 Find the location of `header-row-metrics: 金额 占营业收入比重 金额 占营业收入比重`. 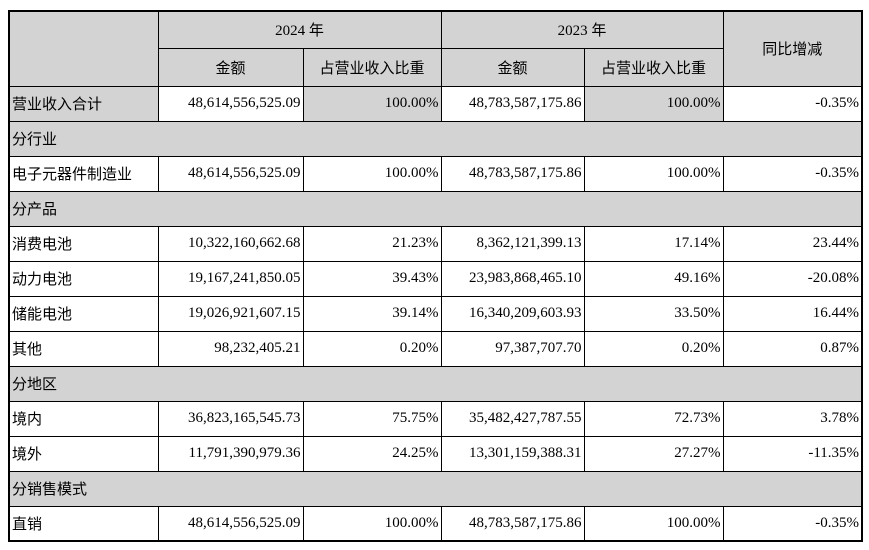

header-row-metrics: 金额 占营业收入比重 金额 占营业收入比重 is located at coordinates (435, 67).